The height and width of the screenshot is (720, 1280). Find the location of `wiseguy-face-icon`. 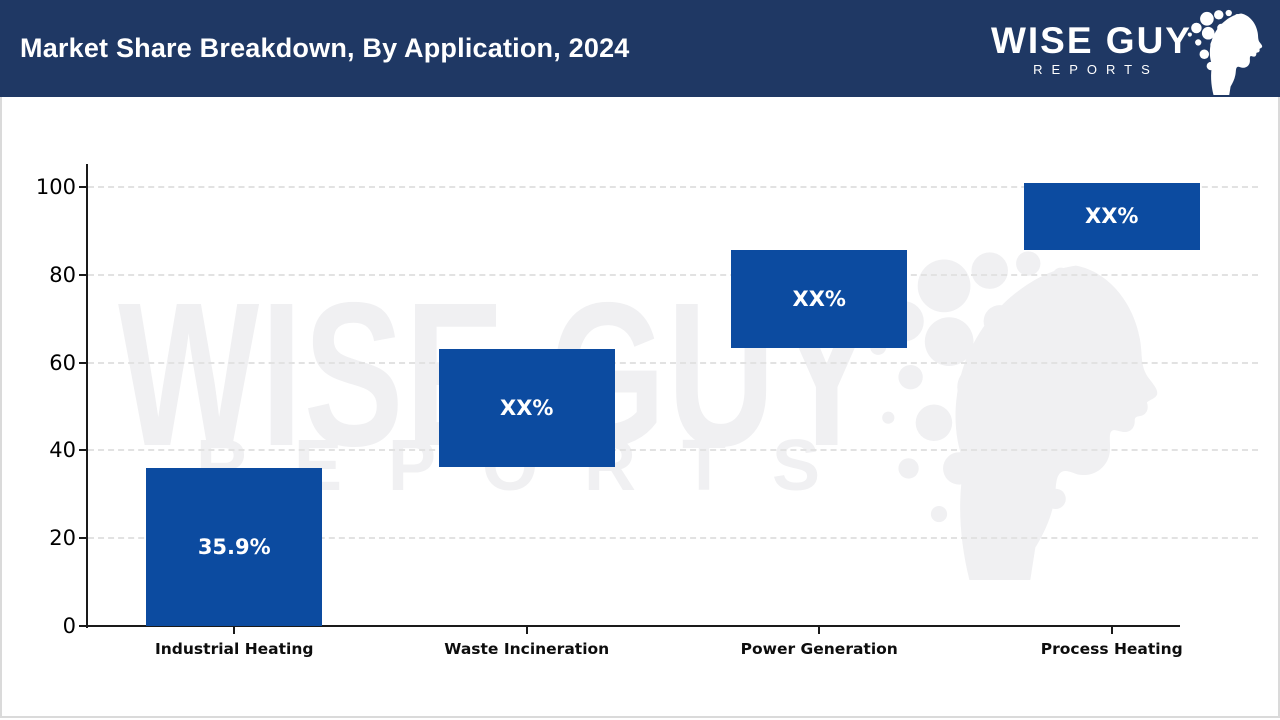

wiseguy-face-icon is located at coordinates (1225, 52).